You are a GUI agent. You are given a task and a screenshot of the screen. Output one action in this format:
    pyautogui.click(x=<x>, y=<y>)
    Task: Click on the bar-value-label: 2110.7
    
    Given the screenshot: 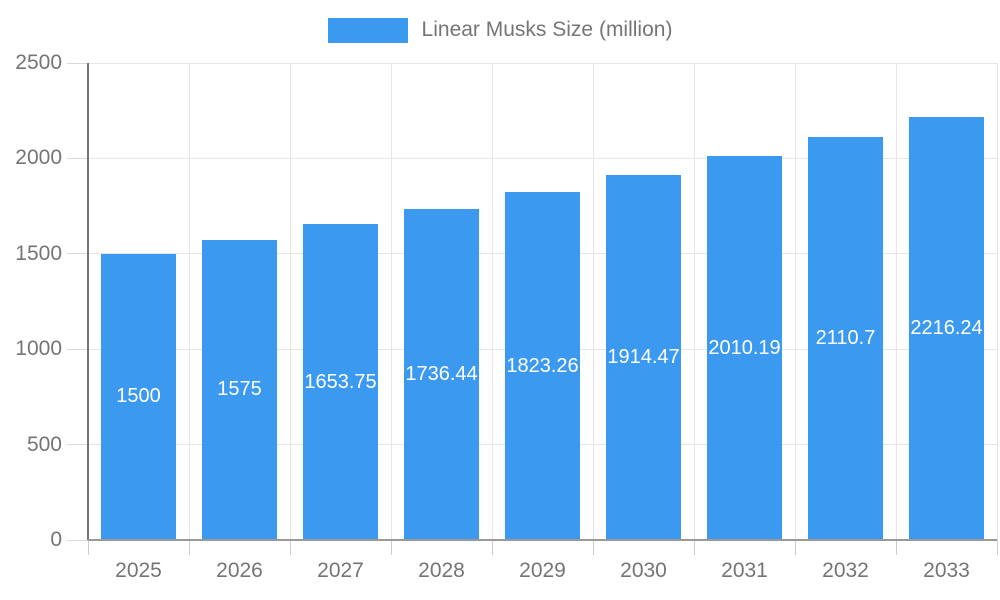 What is the action you would take?
    pyautogui.click(x=845, y=338)
    